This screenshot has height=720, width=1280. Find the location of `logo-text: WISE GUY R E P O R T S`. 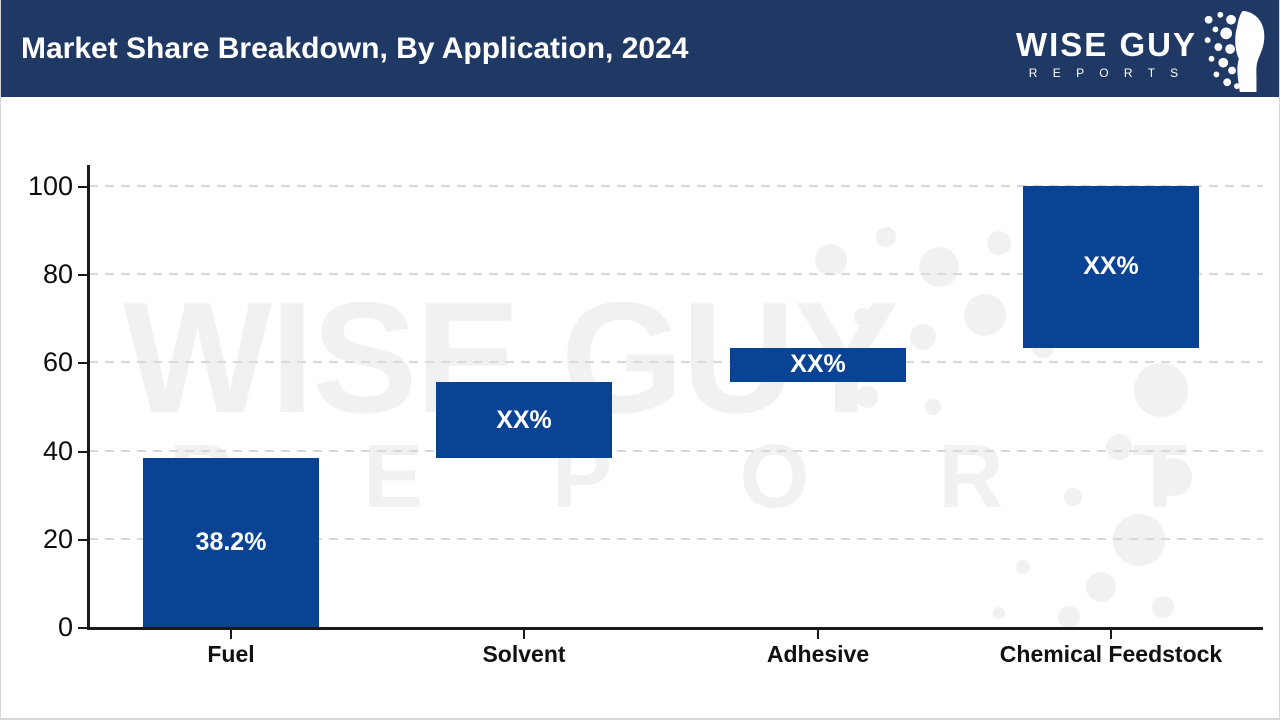

logo-text: WISE GUY R E P O R T S is located at coordinates (1106, 53).